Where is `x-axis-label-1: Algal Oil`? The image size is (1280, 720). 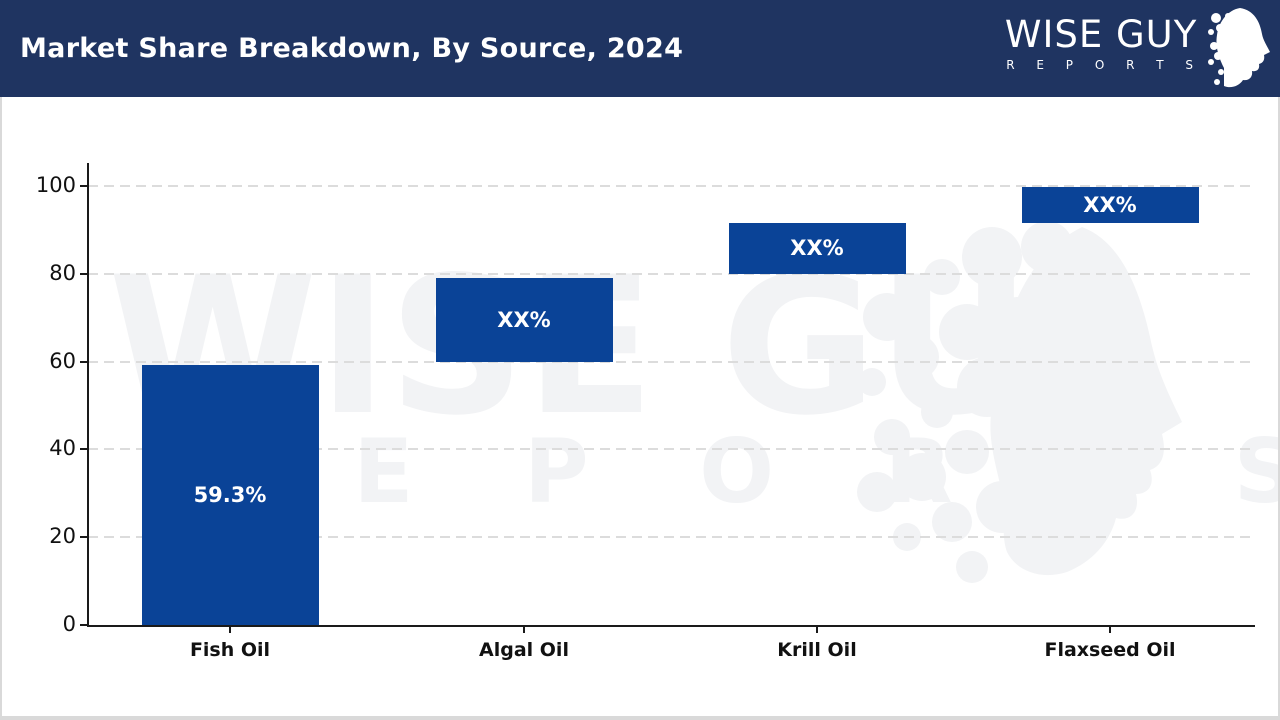 x-axis-label-1: Algal Oil is located at coordinates (524, 650).